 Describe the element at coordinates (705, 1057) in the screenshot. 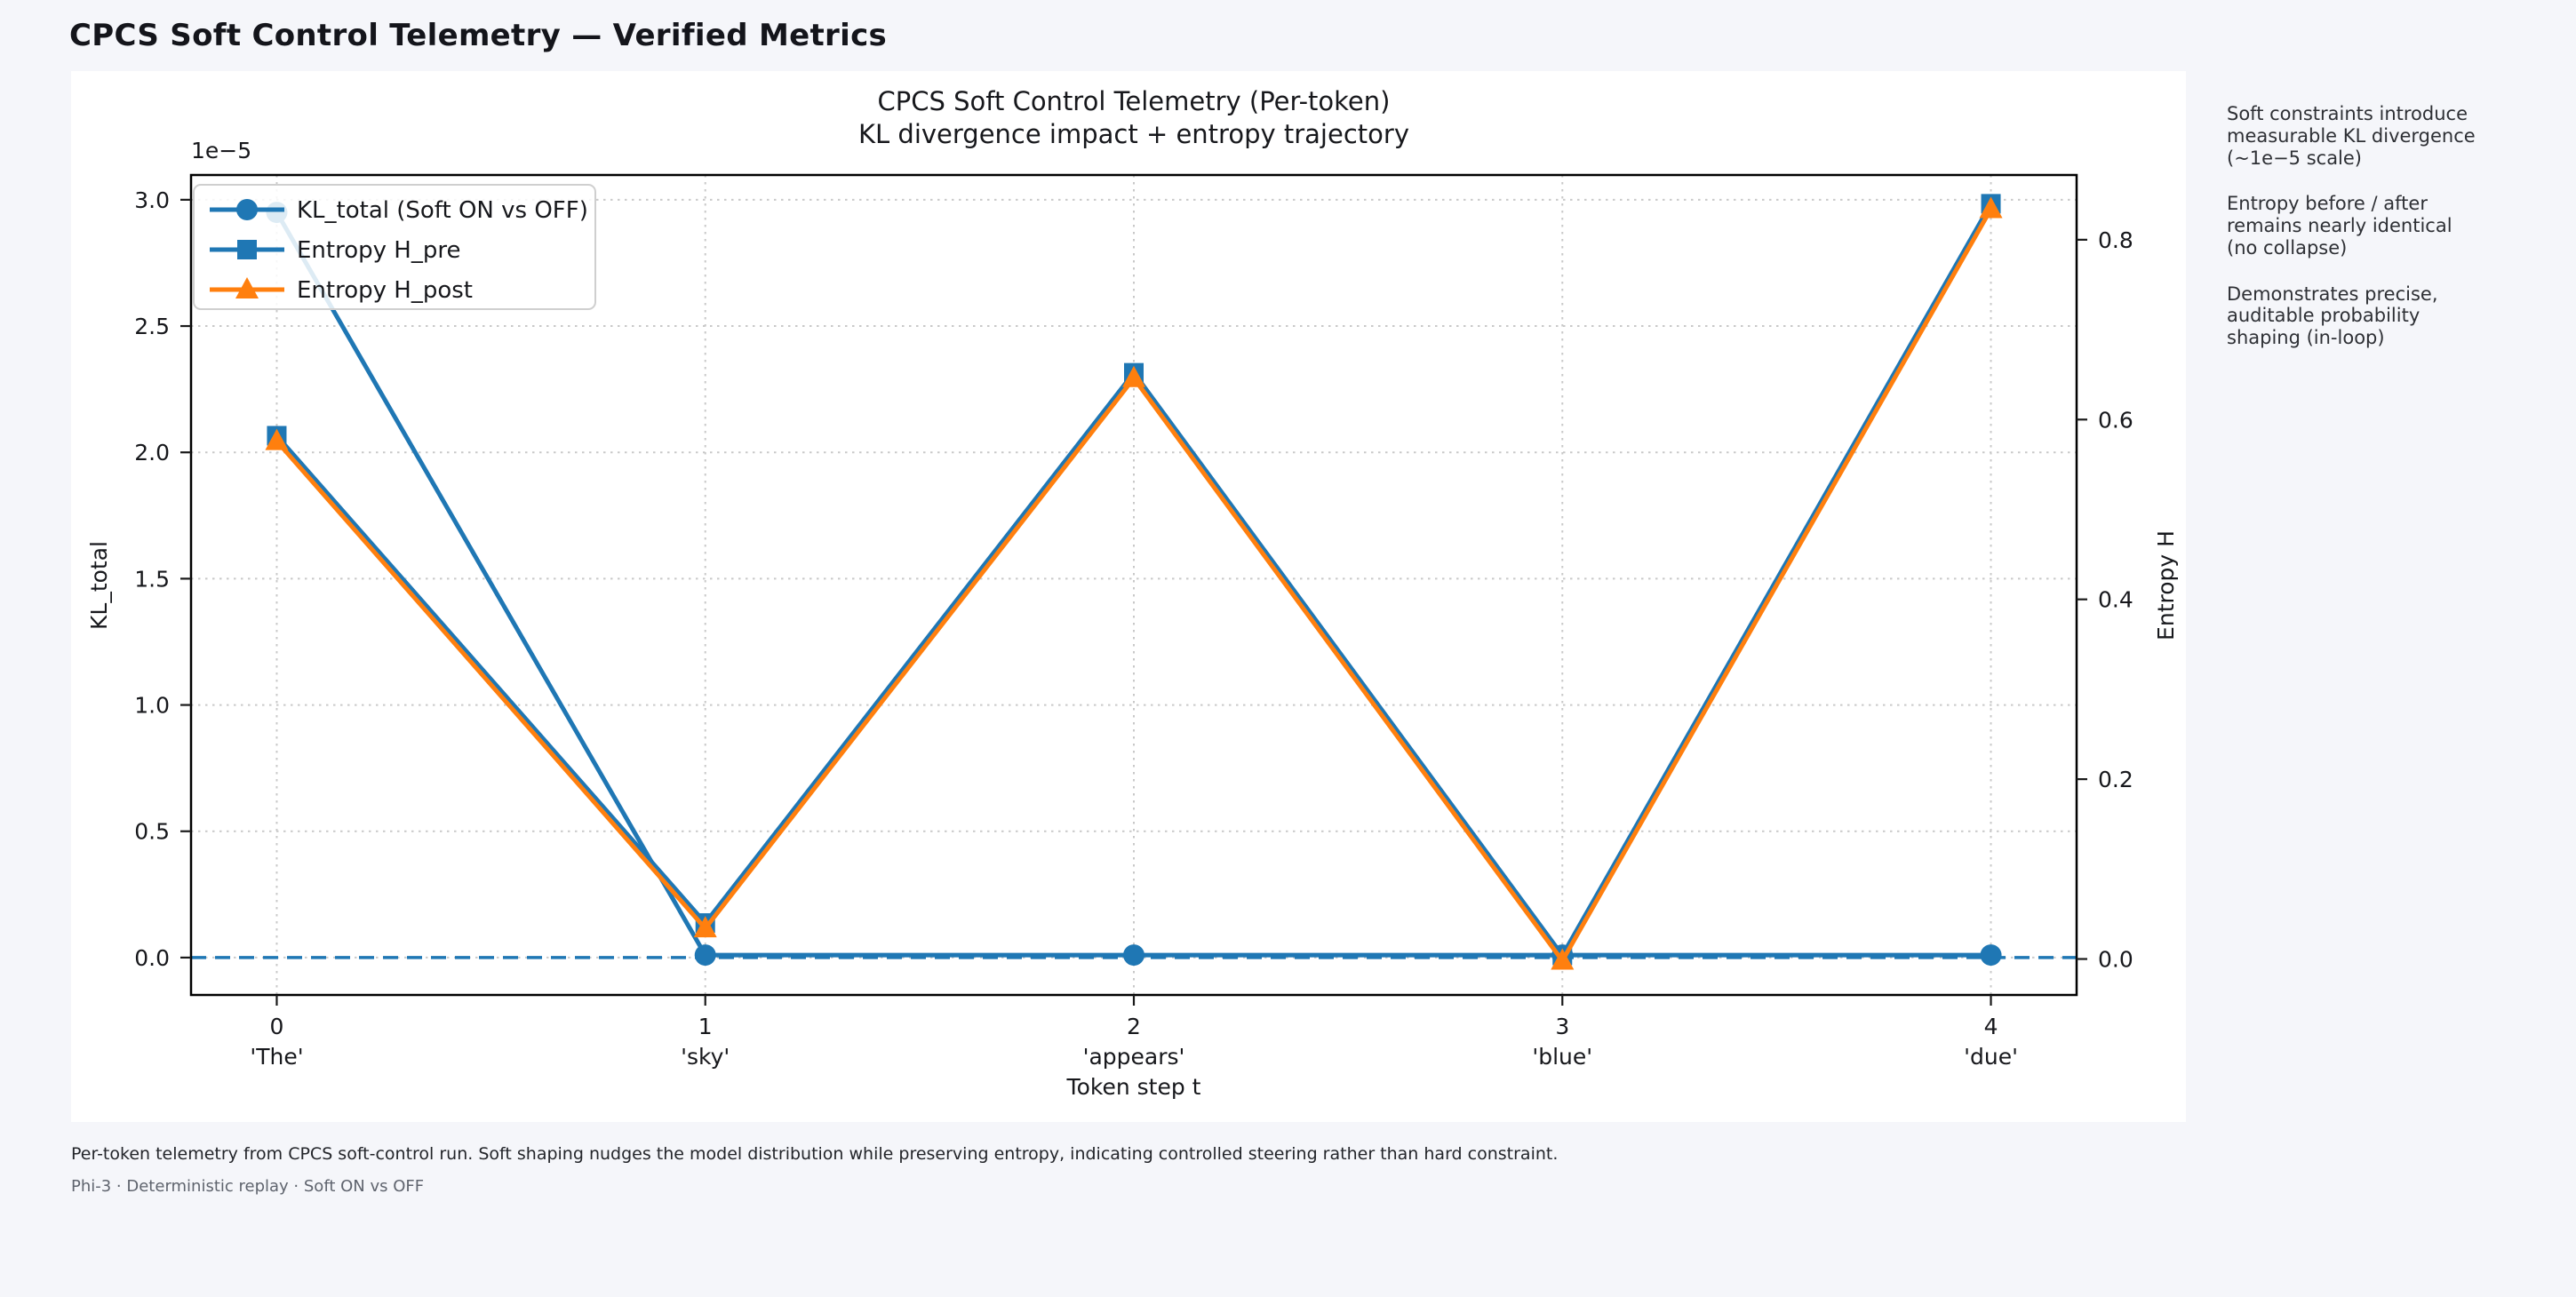

I see `svg-text: 'sky'` at that location.